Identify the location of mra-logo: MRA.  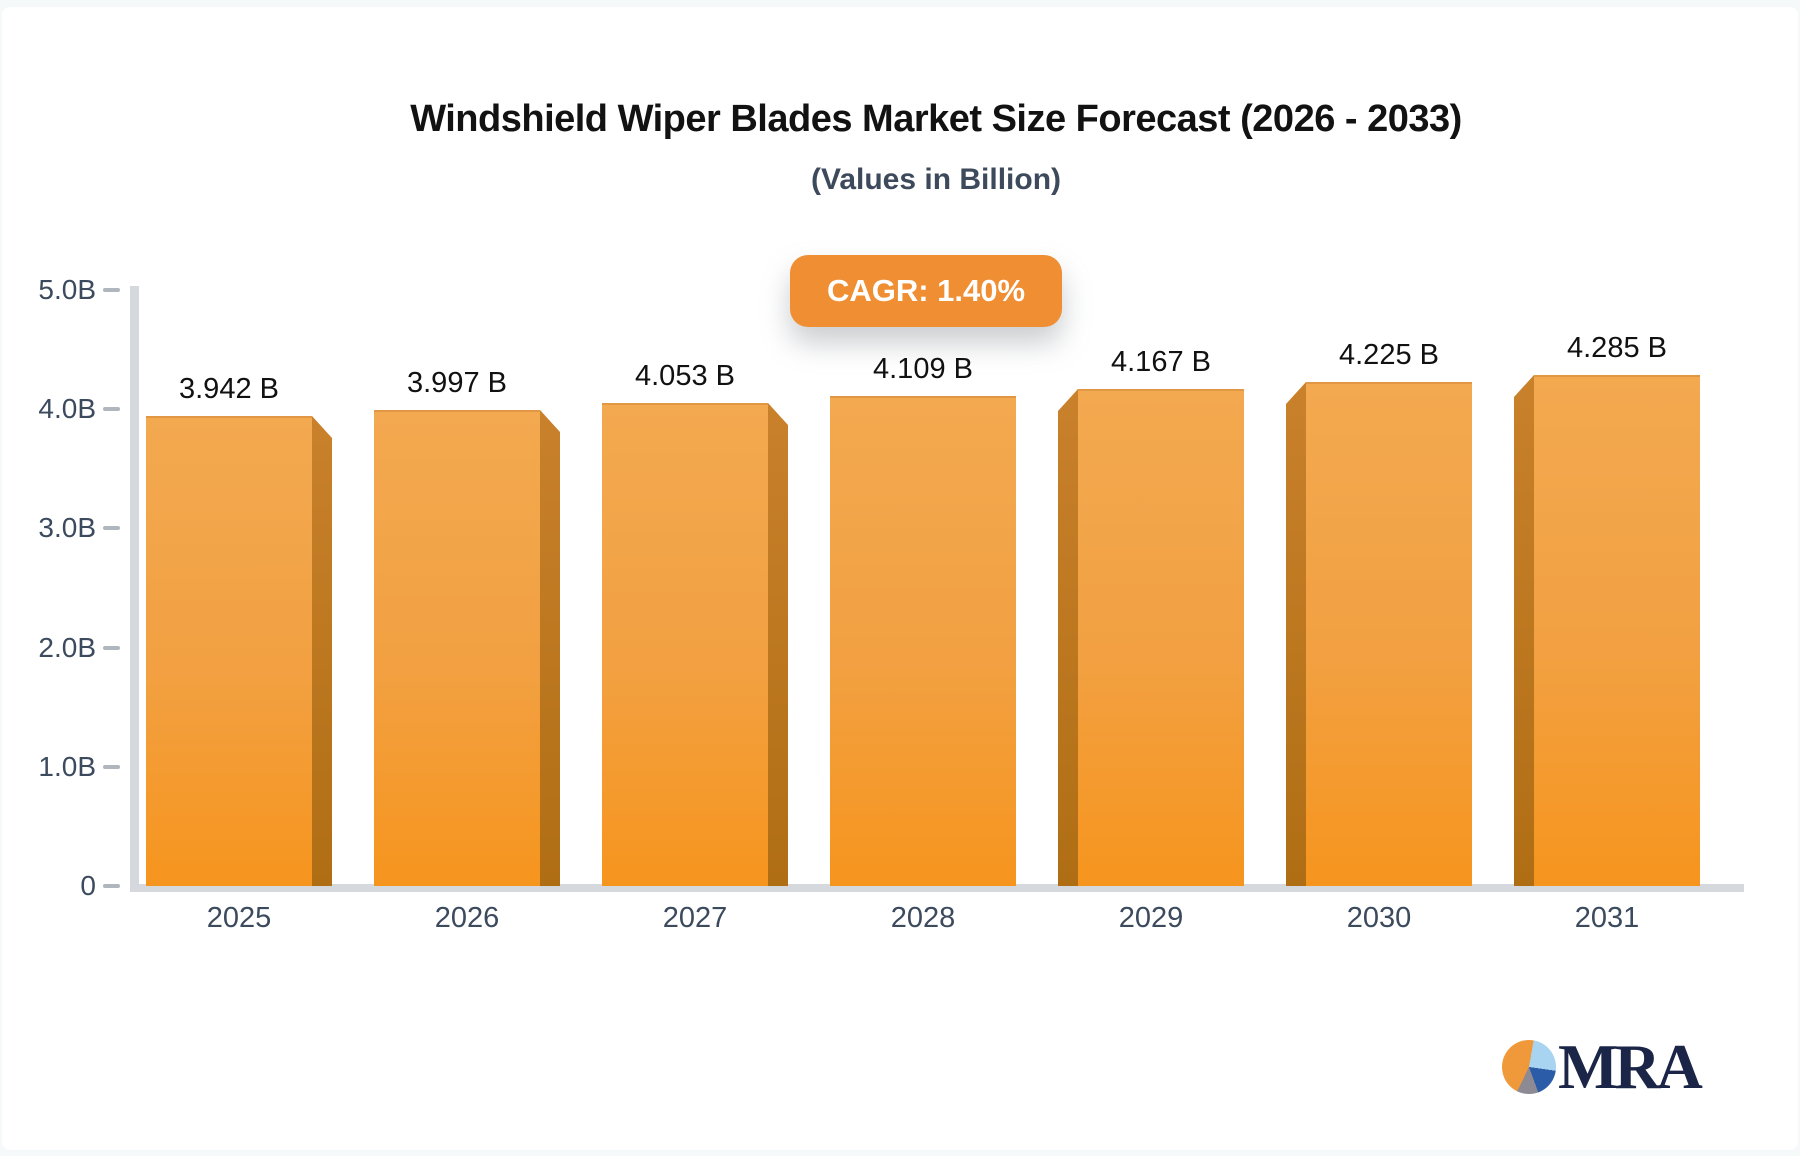
(1602, 1066).